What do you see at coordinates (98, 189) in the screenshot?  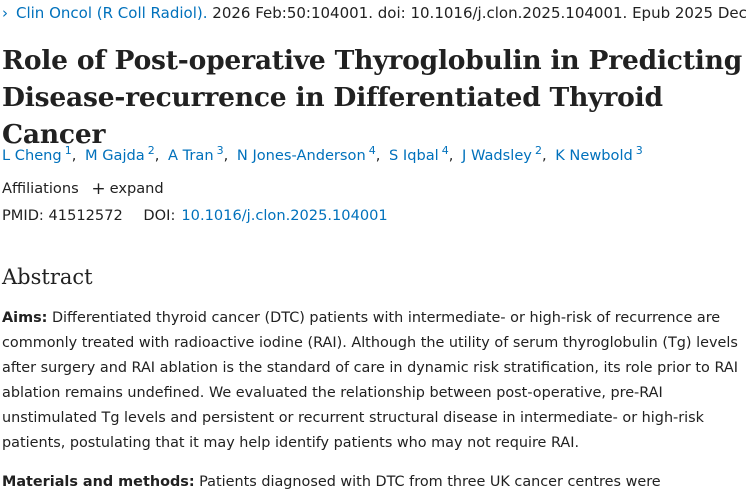 I see `plus-icon: +` at bounding box center [98, 189].